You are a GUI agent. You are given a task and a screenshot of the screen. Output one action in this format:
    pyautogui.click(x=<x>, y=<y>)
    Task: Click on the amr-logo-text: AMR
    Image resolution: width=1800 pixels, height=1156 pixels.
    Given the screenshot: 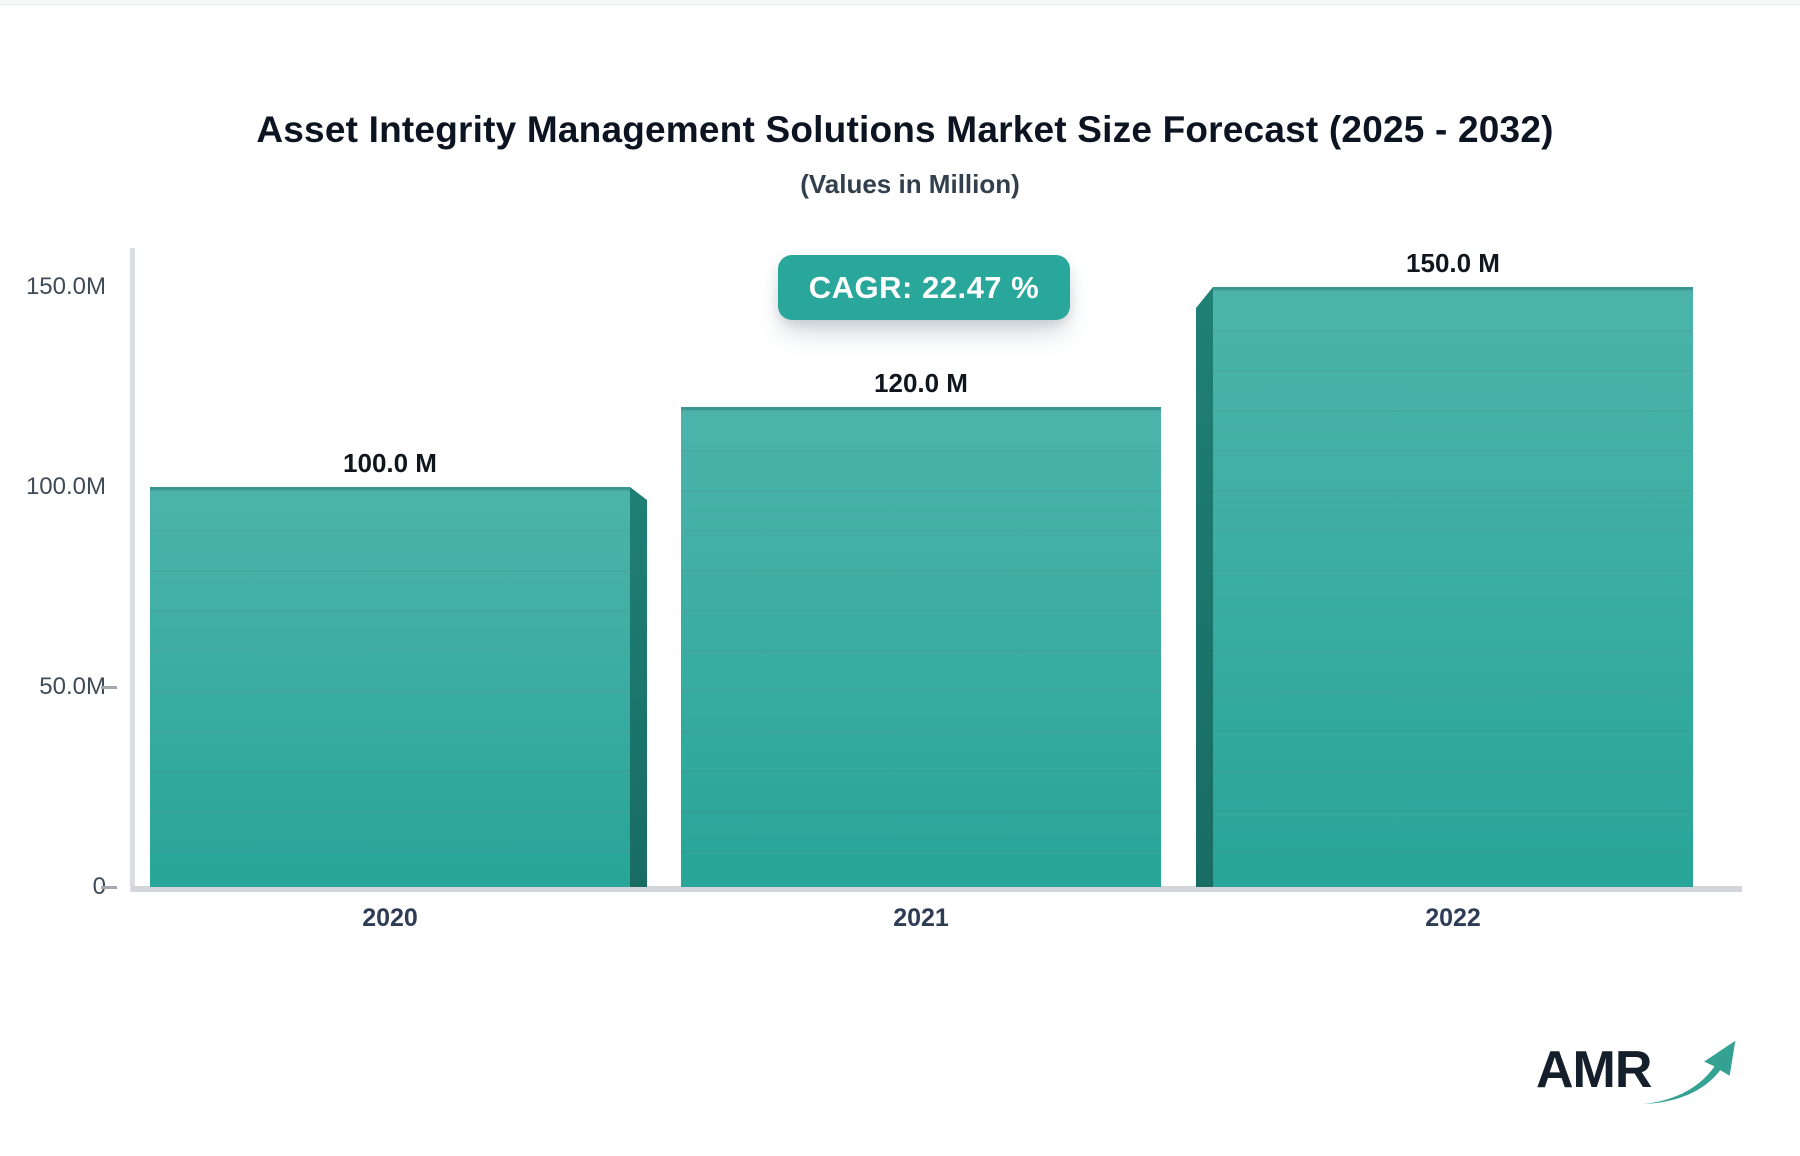 What is the action you would take?
    pyautogui.click(x=1594, y=1070)
    